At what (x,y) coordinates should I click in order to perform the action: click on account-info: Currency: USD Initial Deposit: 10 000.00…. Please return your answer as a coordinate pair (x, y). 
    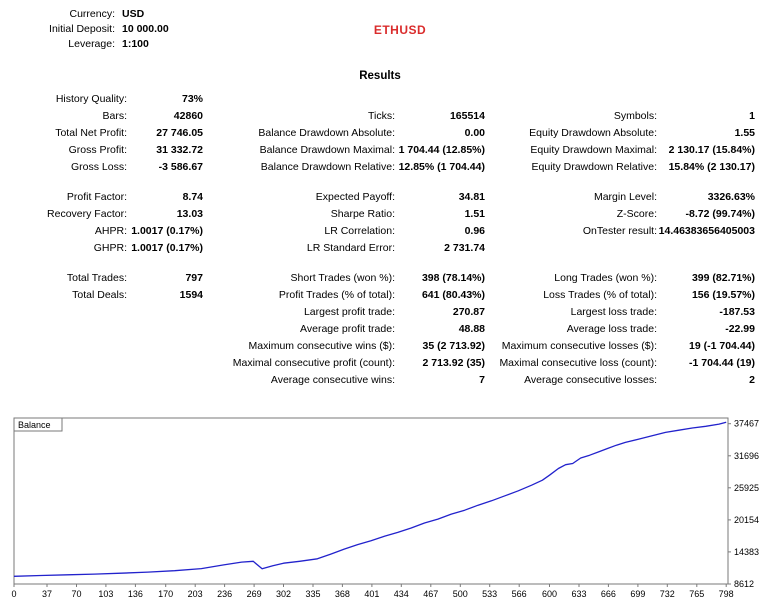
    Looking at the image, I should click on (137, 29).